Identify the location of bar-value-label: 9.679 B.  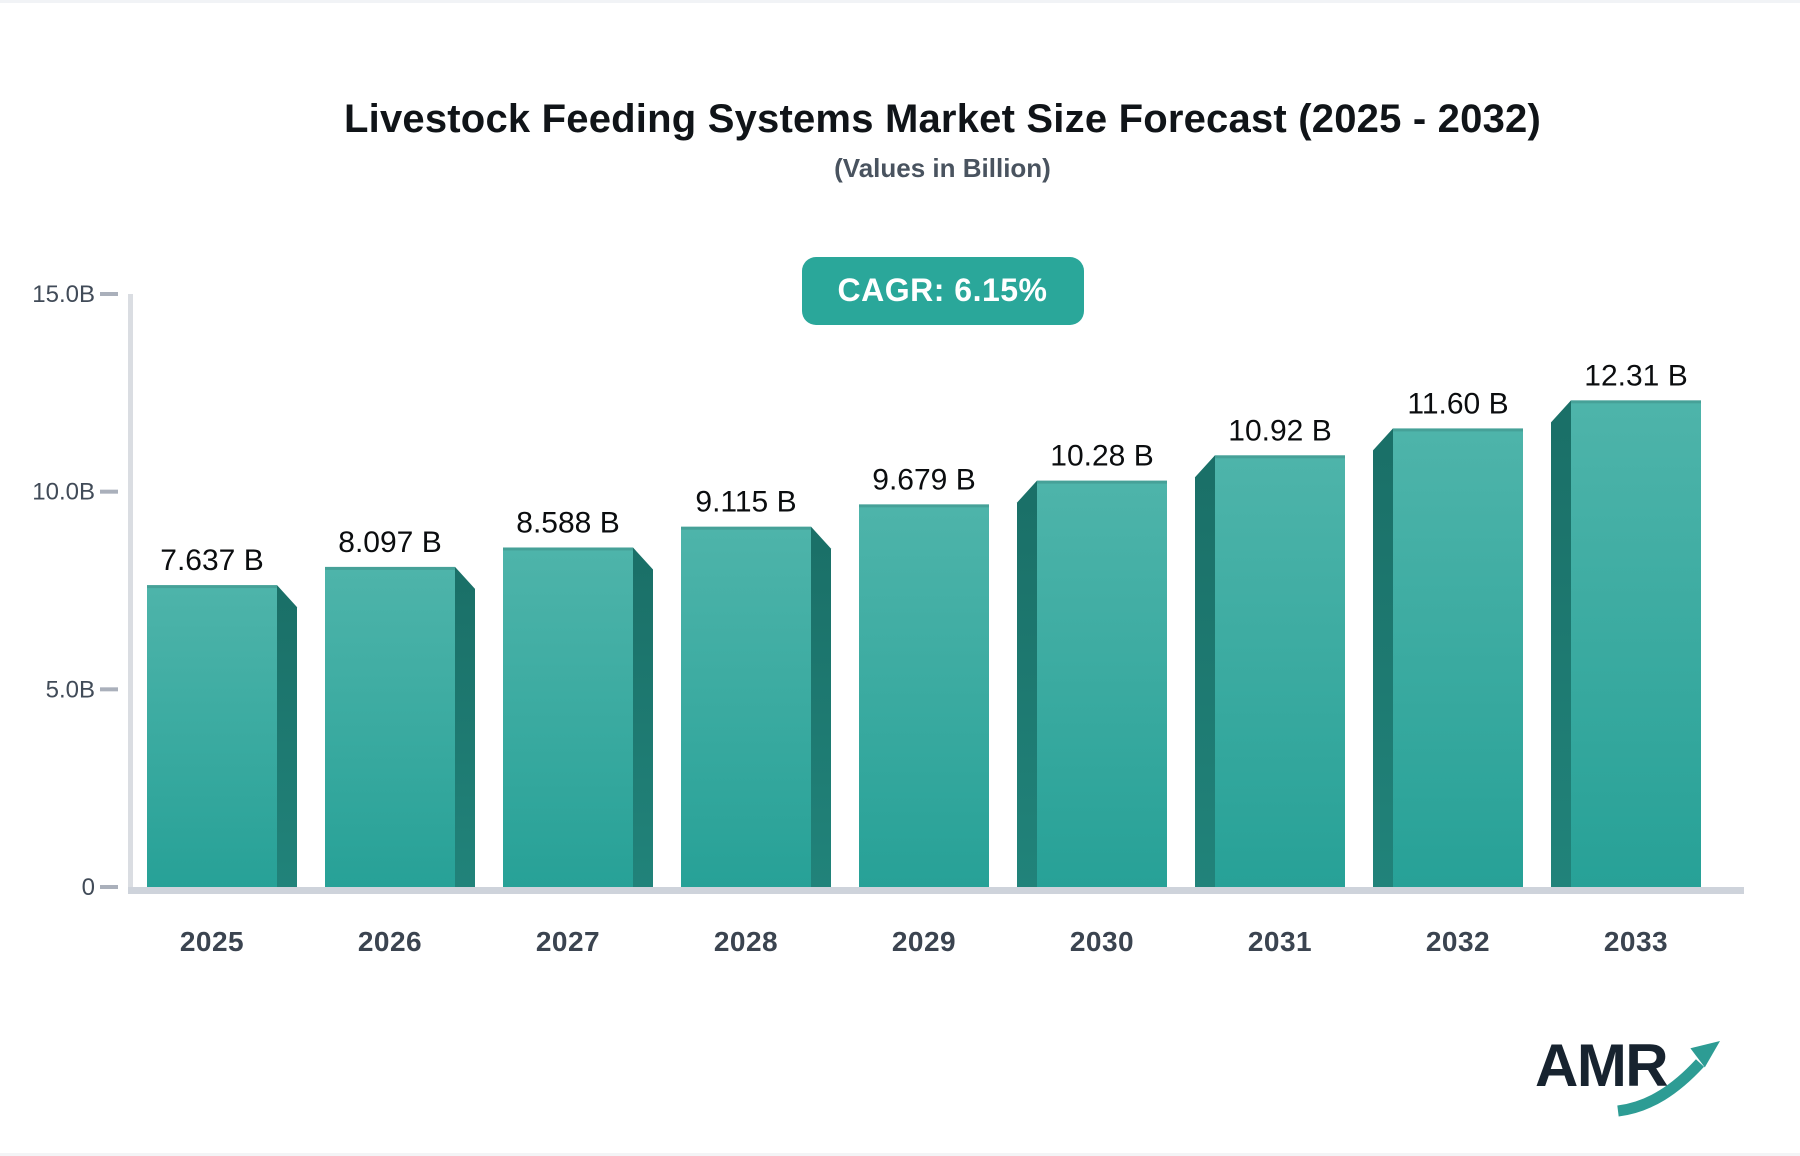
(923, 479).